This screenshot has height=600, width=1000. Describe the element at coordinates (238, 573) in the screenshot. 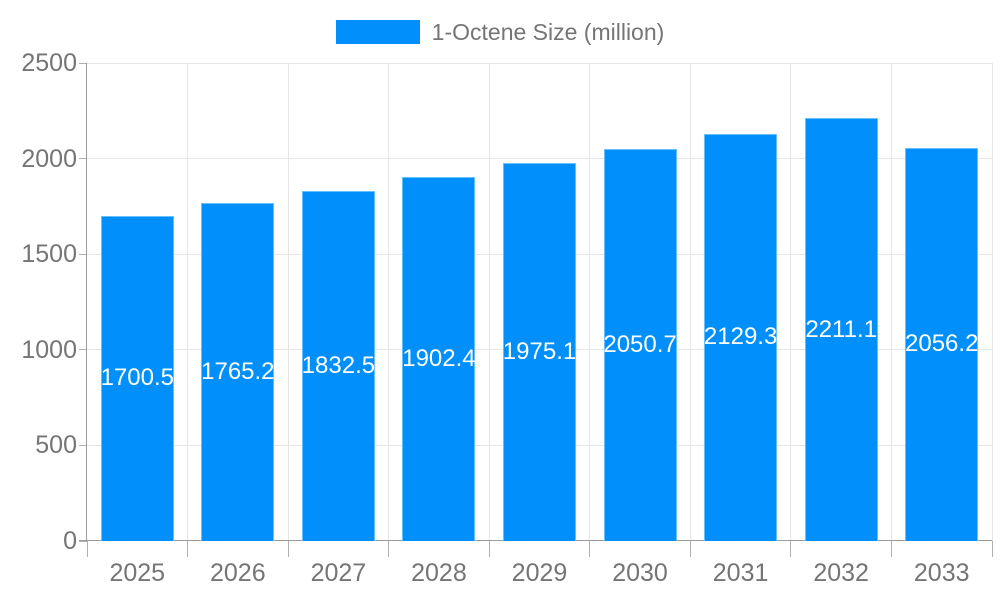

I see `x-axis-tick-label: 2026` at that location.